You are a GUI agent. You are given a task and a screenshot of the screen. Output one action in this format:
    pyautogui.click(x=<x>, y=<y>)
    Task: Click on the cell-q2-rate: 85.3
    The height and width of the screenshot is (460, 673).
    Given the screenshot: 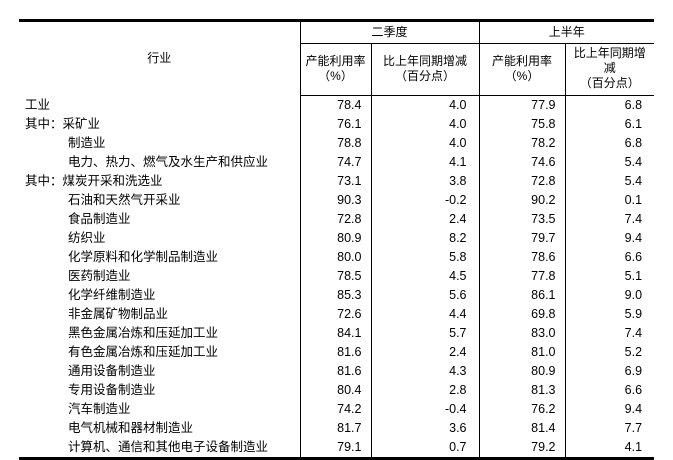 What is the action you would take?
    pyautogui.click(x=335, y=295)
    